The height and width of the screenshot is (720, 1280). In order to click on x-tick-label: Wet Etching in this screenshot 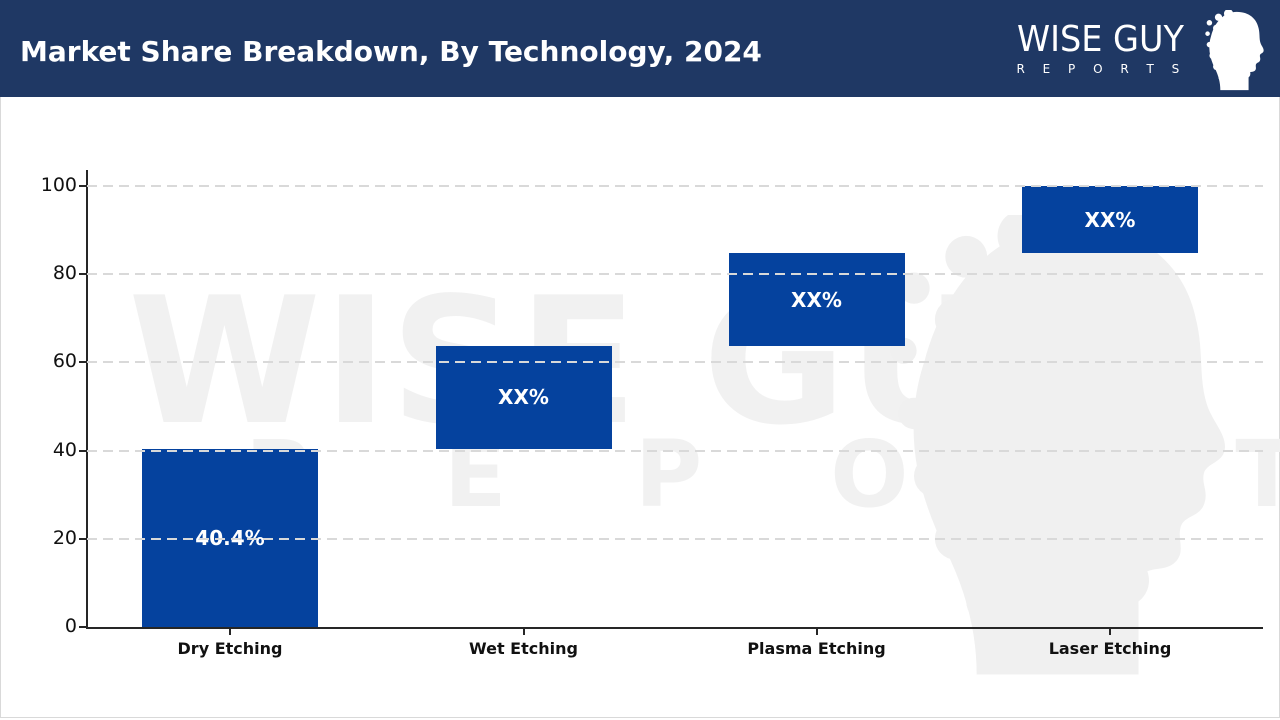, I will do `click(523, 648)`.